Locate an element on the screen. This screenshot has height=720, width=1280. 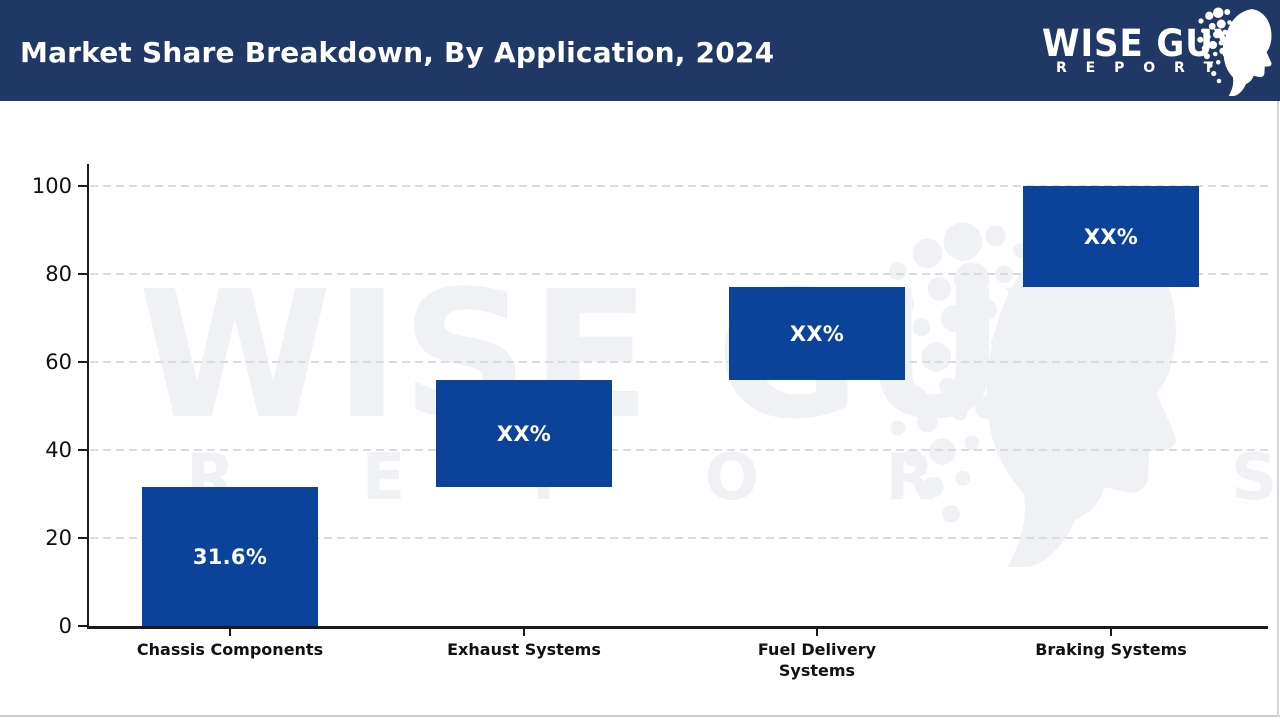
y-tick-label: 20 is located at coordinates (58, 538).